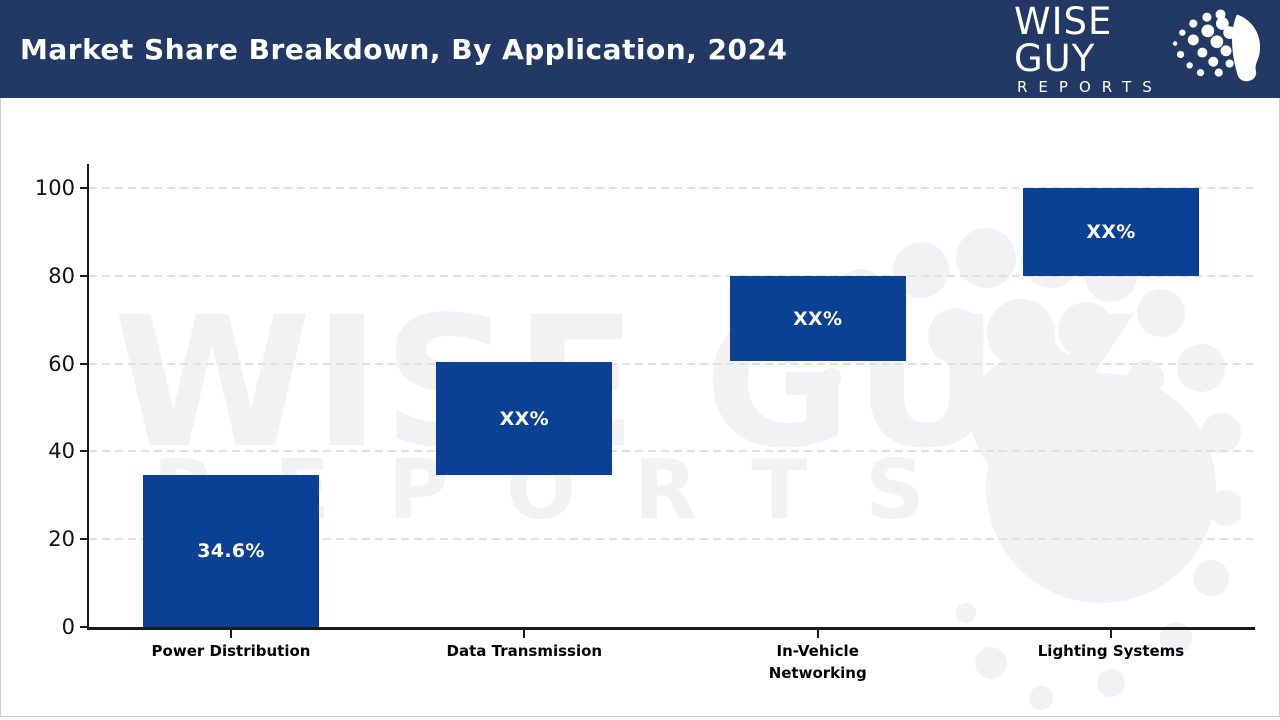 This screenshot has width=1280, height=720. What do you see at coordinates (1216, 45) in the screenshot?
I see `logo-dots-head-icon` at bounding box center [1216, 45].